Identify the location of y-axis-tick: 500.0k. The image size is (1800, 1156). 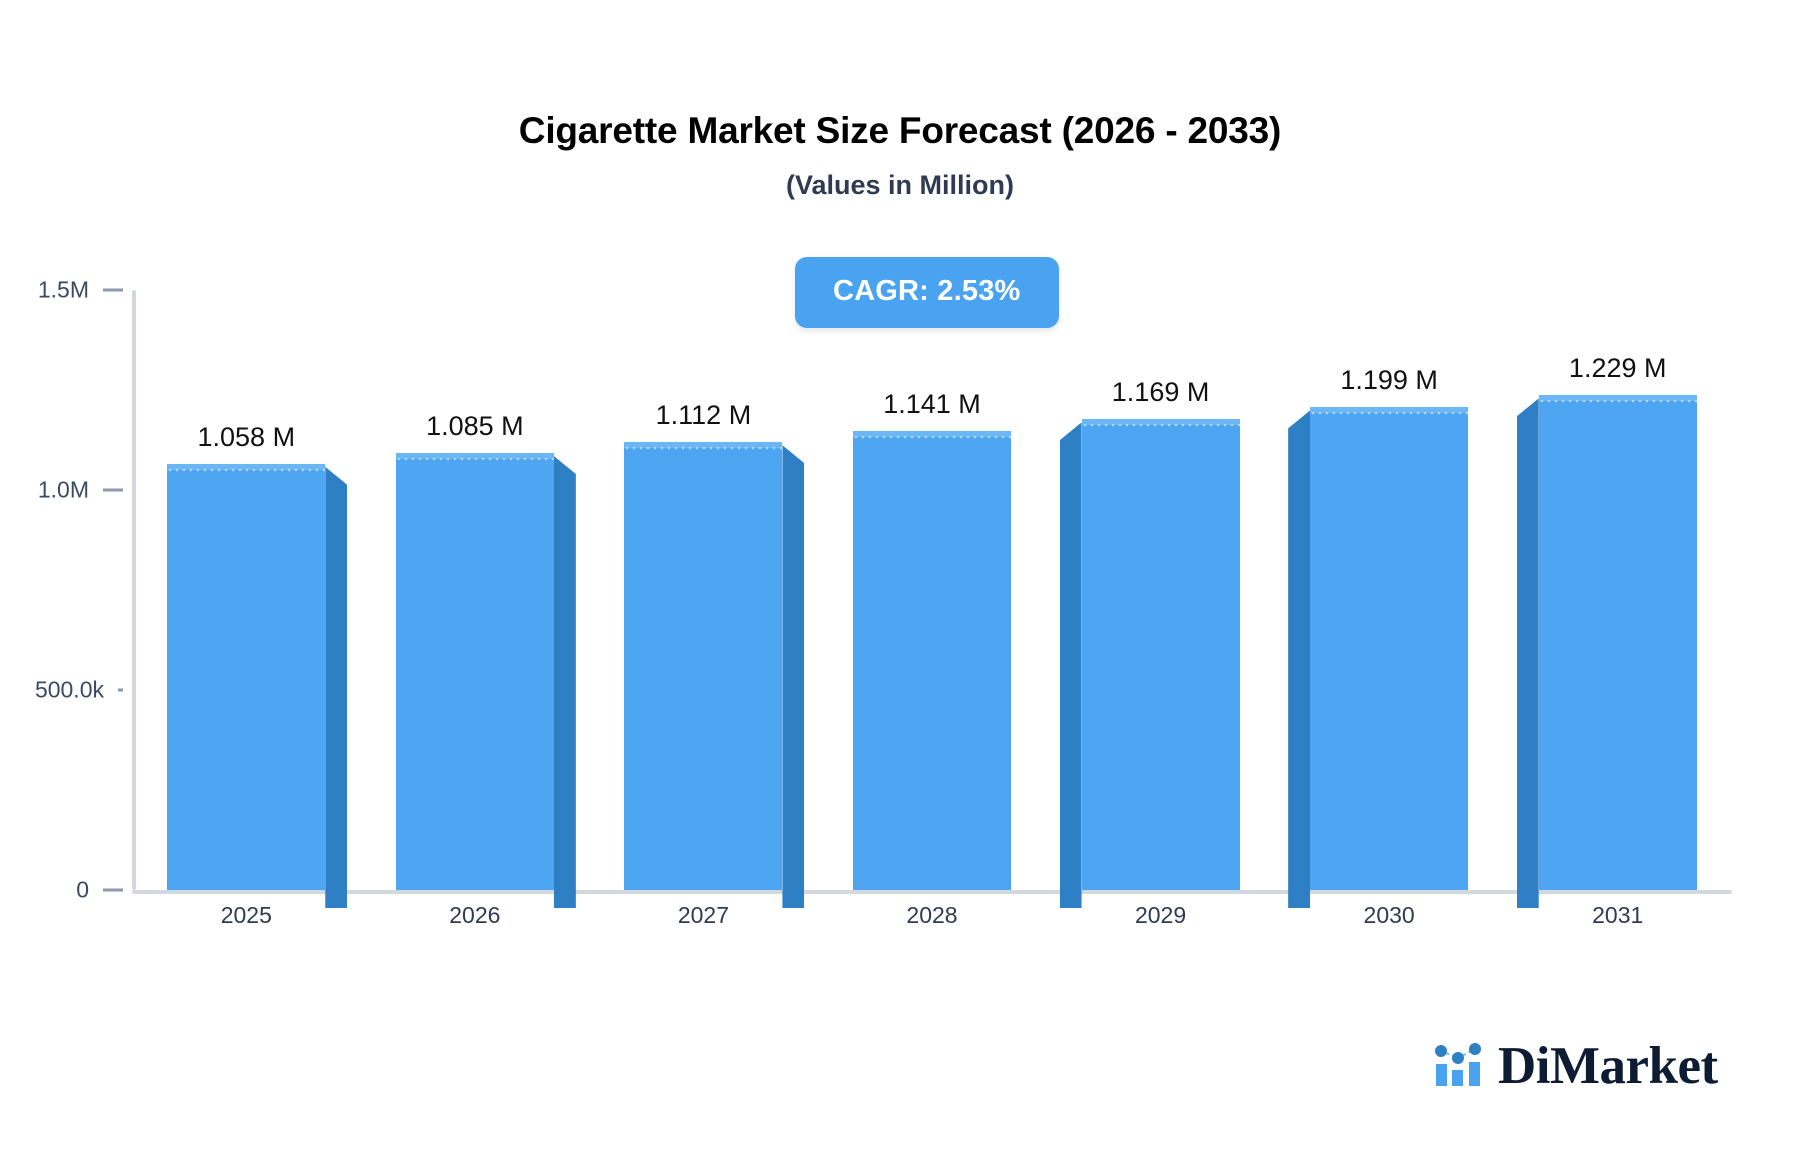
(83, 690).